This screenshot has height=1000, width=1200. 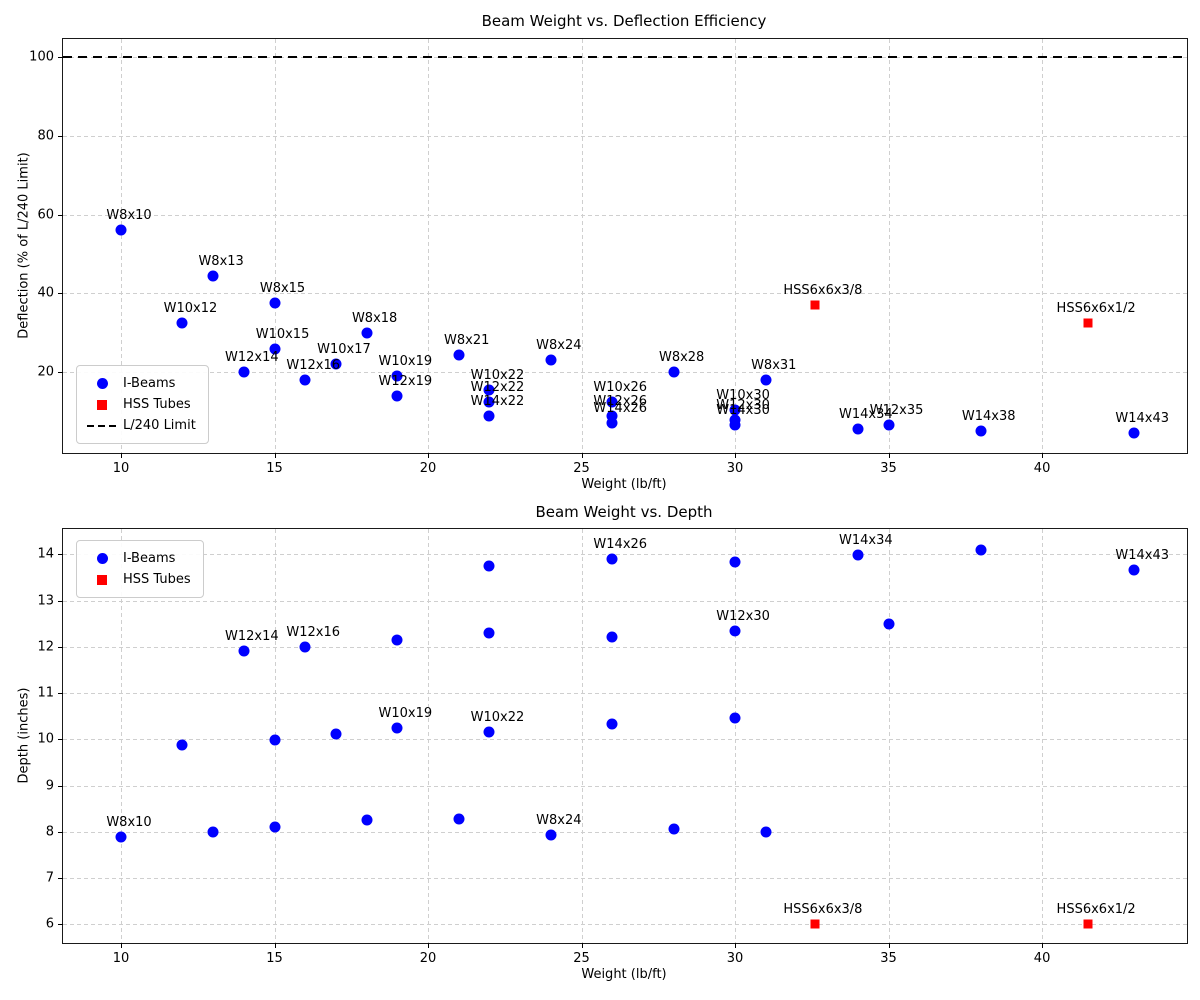 What do you see at coordinates (1096, 308) in the screenshot?
I see `point-label-HSS6x6x1/2: HSS6x6x1/2` at bounding box center [1096, 308].